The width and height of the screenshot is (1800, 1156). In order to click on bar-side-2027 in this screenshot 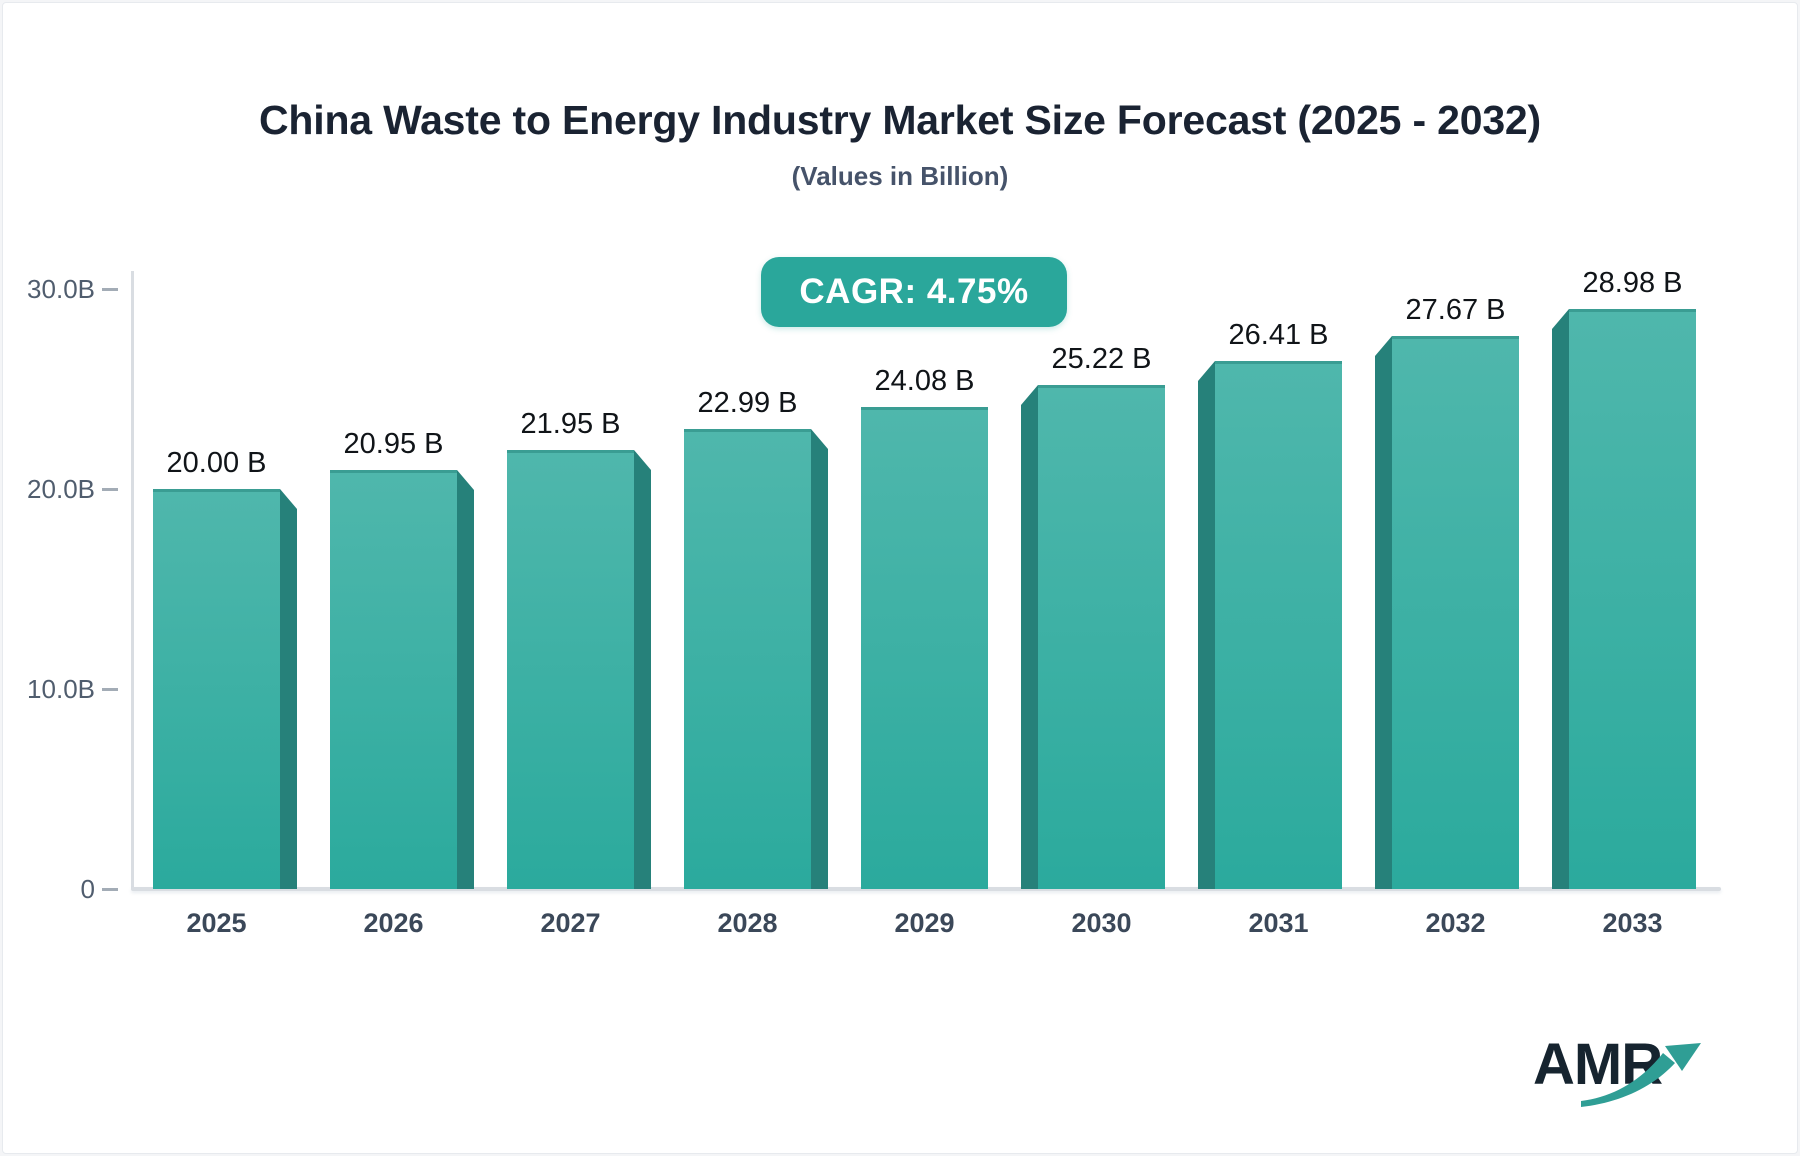, I will do `click(642, 669)`.